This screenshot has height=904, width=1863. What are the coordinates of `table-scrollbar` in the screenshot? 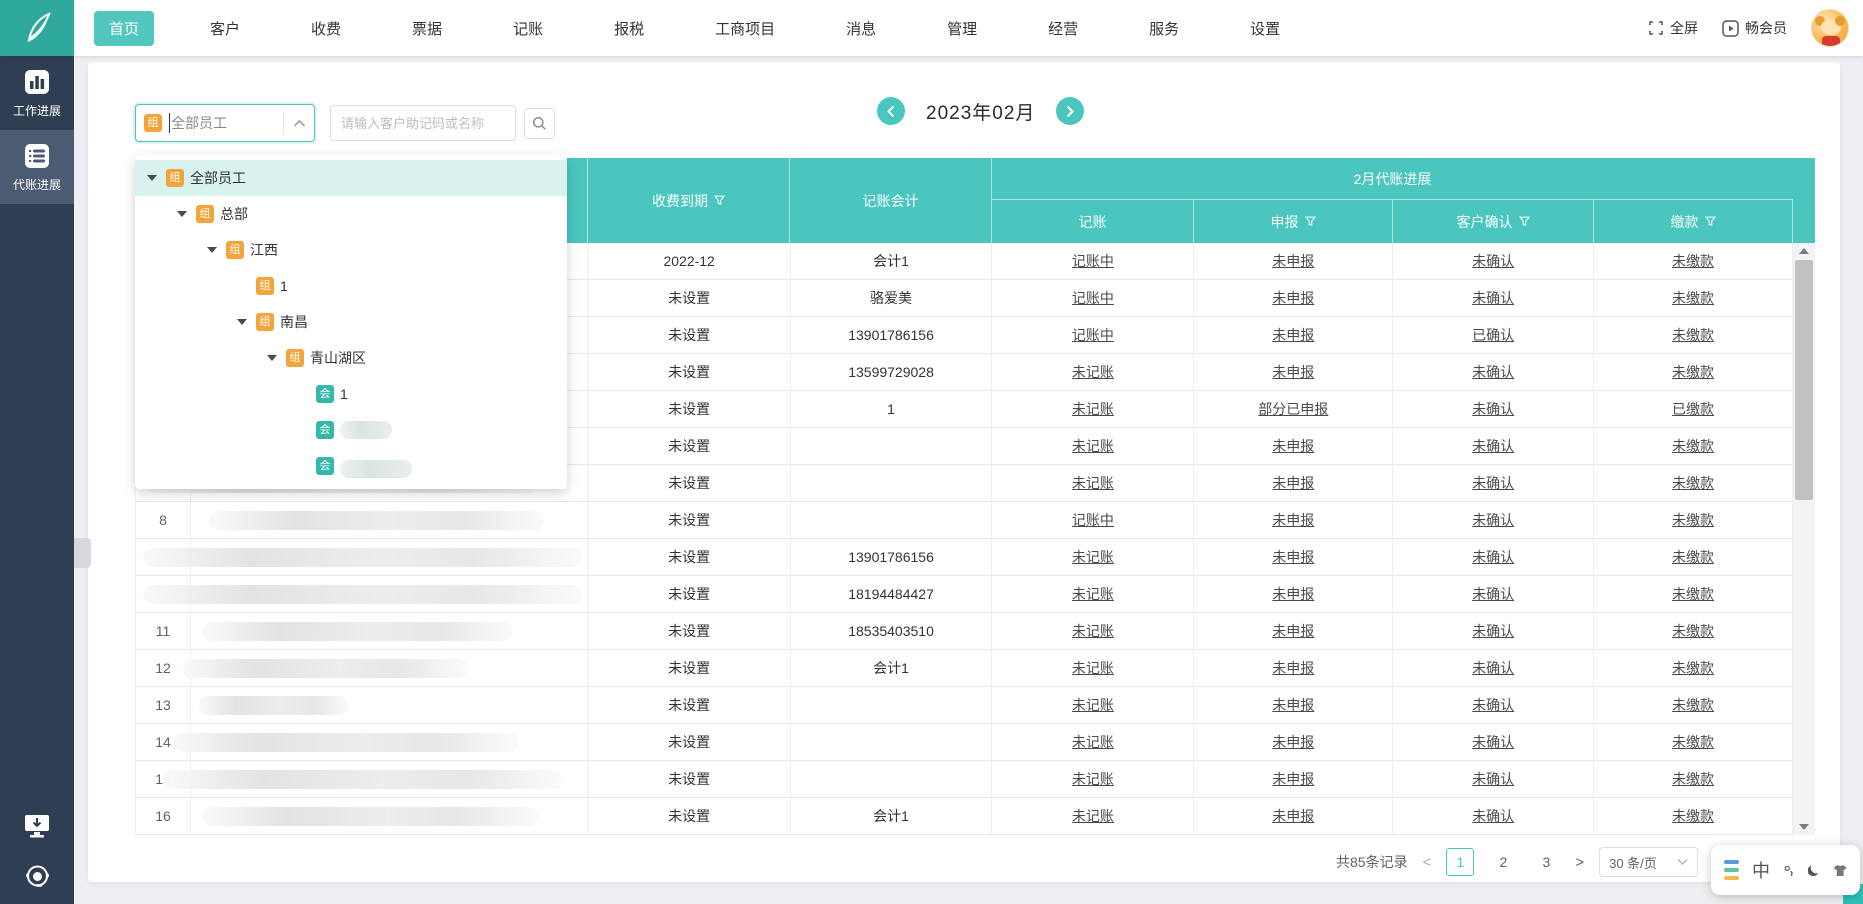 It's located at (1804, 539).